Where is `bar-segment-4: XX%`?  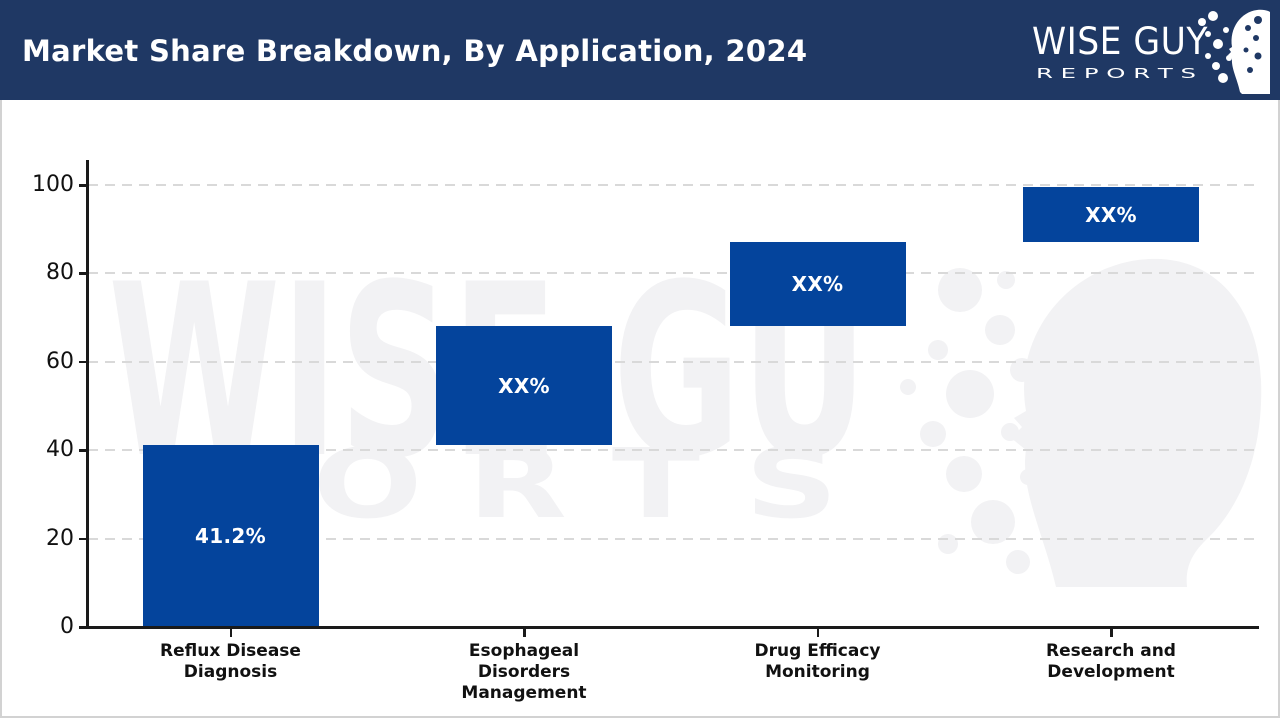 bar-segment-4: XX% is located at coordinates (1111, 214).